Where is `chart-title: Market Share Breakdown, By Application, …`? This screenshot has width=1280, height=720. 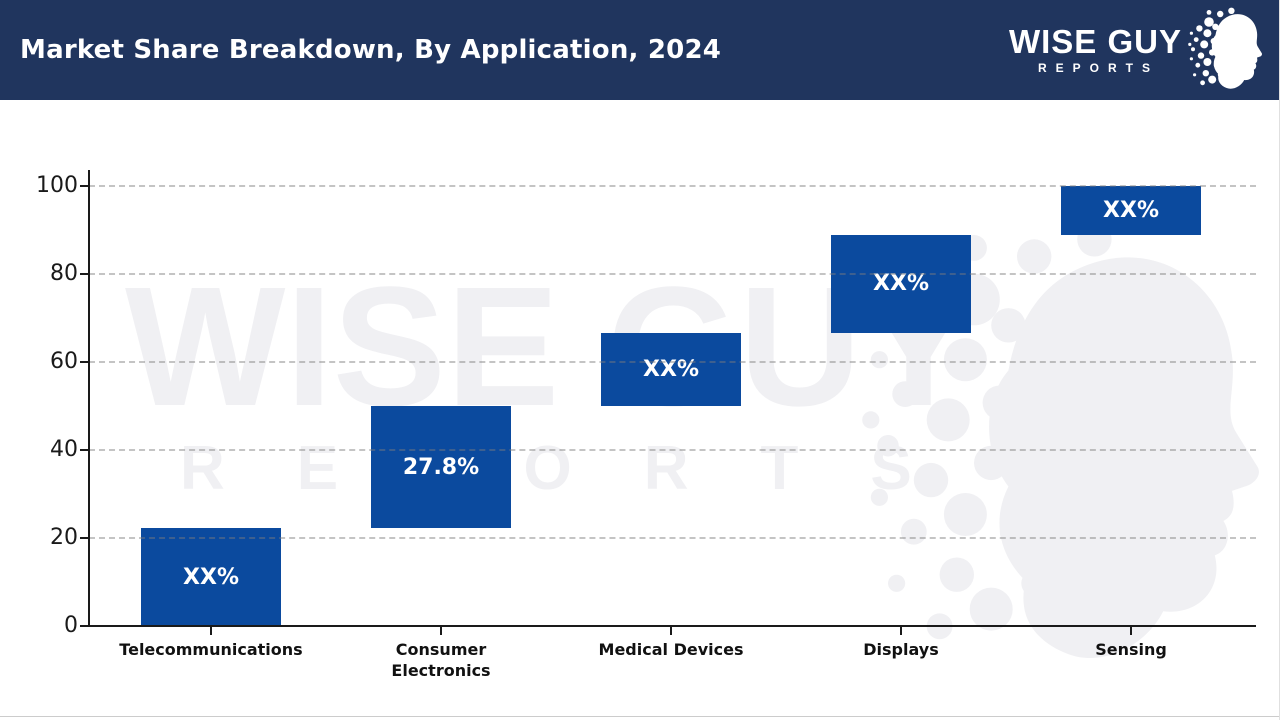
chart-title: Market Share Breakdown, By Application, … is located at coordinates (371, 50).